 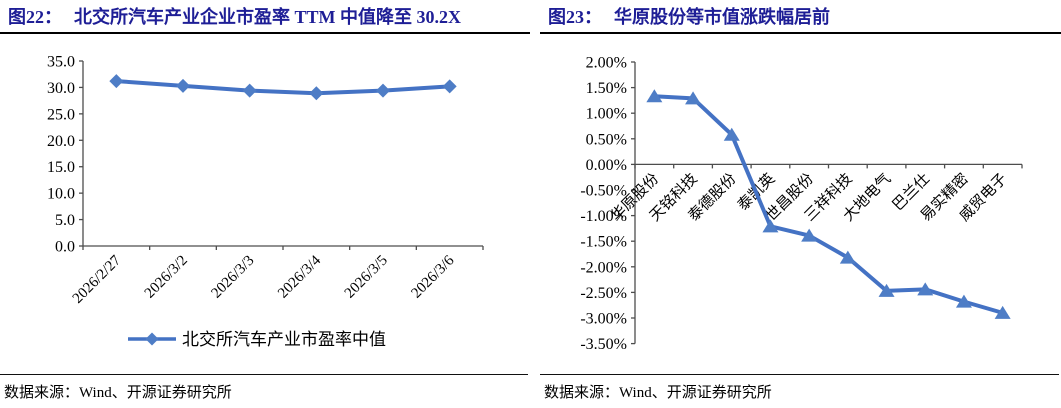 I want to click on y-tick-label: 35.0, so click(x=61, y=62).